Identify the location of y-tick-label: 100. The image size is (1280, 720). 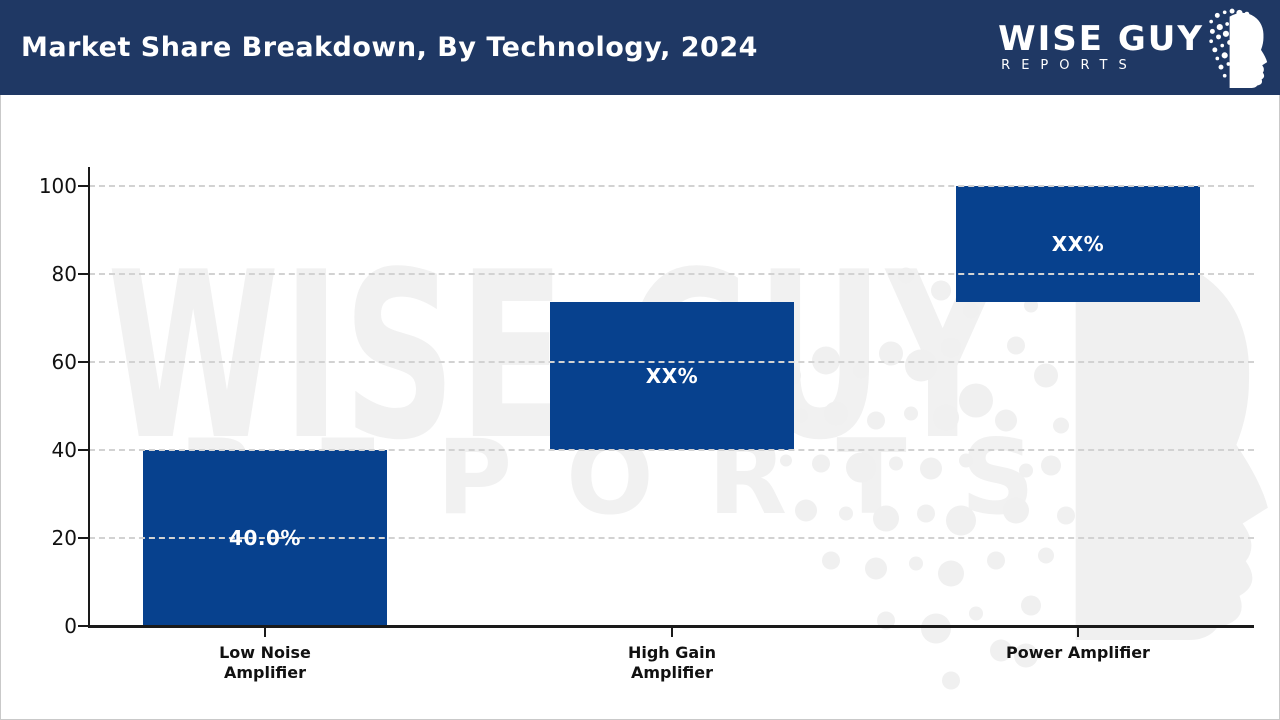
(57, 186).